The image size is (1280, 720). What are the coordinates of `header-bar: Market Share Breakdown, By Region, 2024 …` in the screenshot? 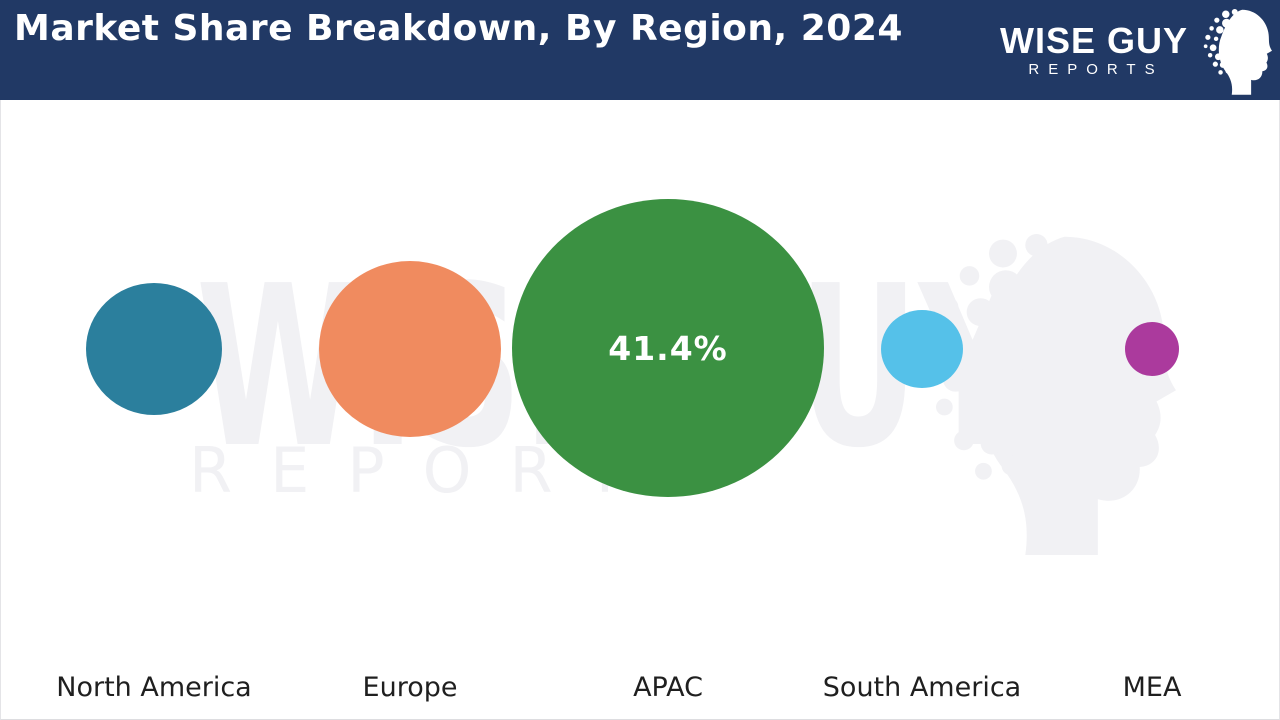 It's located at (640, 50).